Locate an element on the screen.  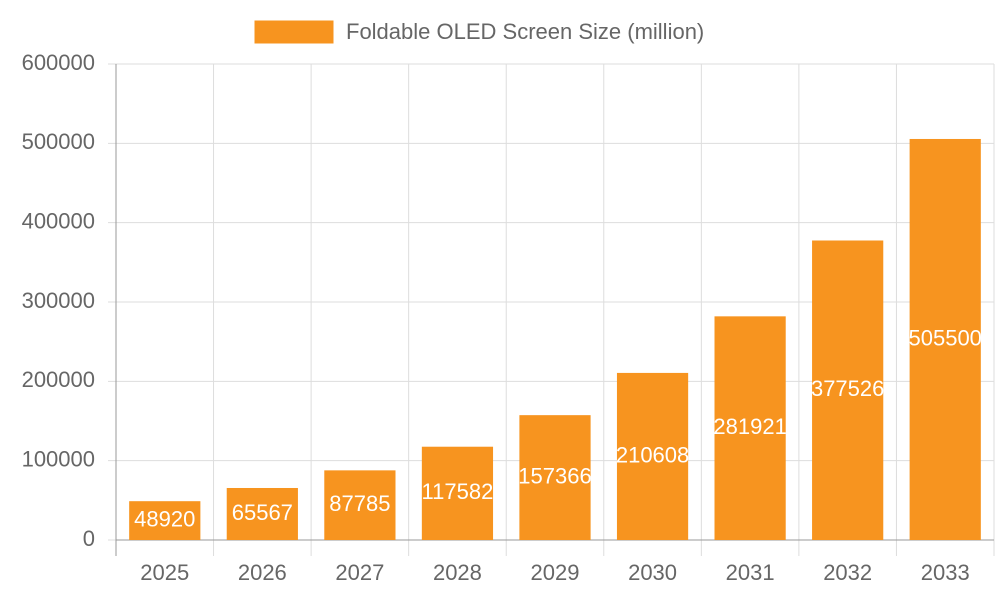
data-label: 210608 is located at coordinates (652, 454).